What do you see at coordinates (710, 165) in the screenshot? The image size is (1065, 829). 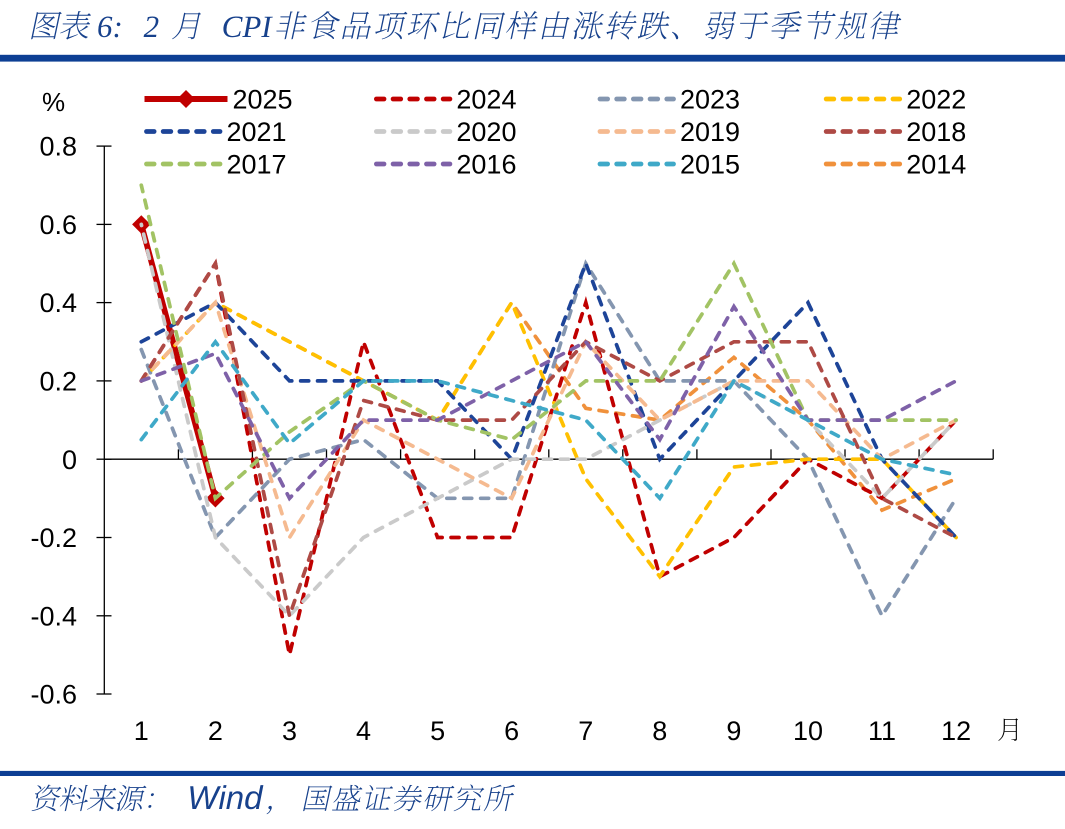 I see `svg-text: 2015` at bounding box center [710, 165].